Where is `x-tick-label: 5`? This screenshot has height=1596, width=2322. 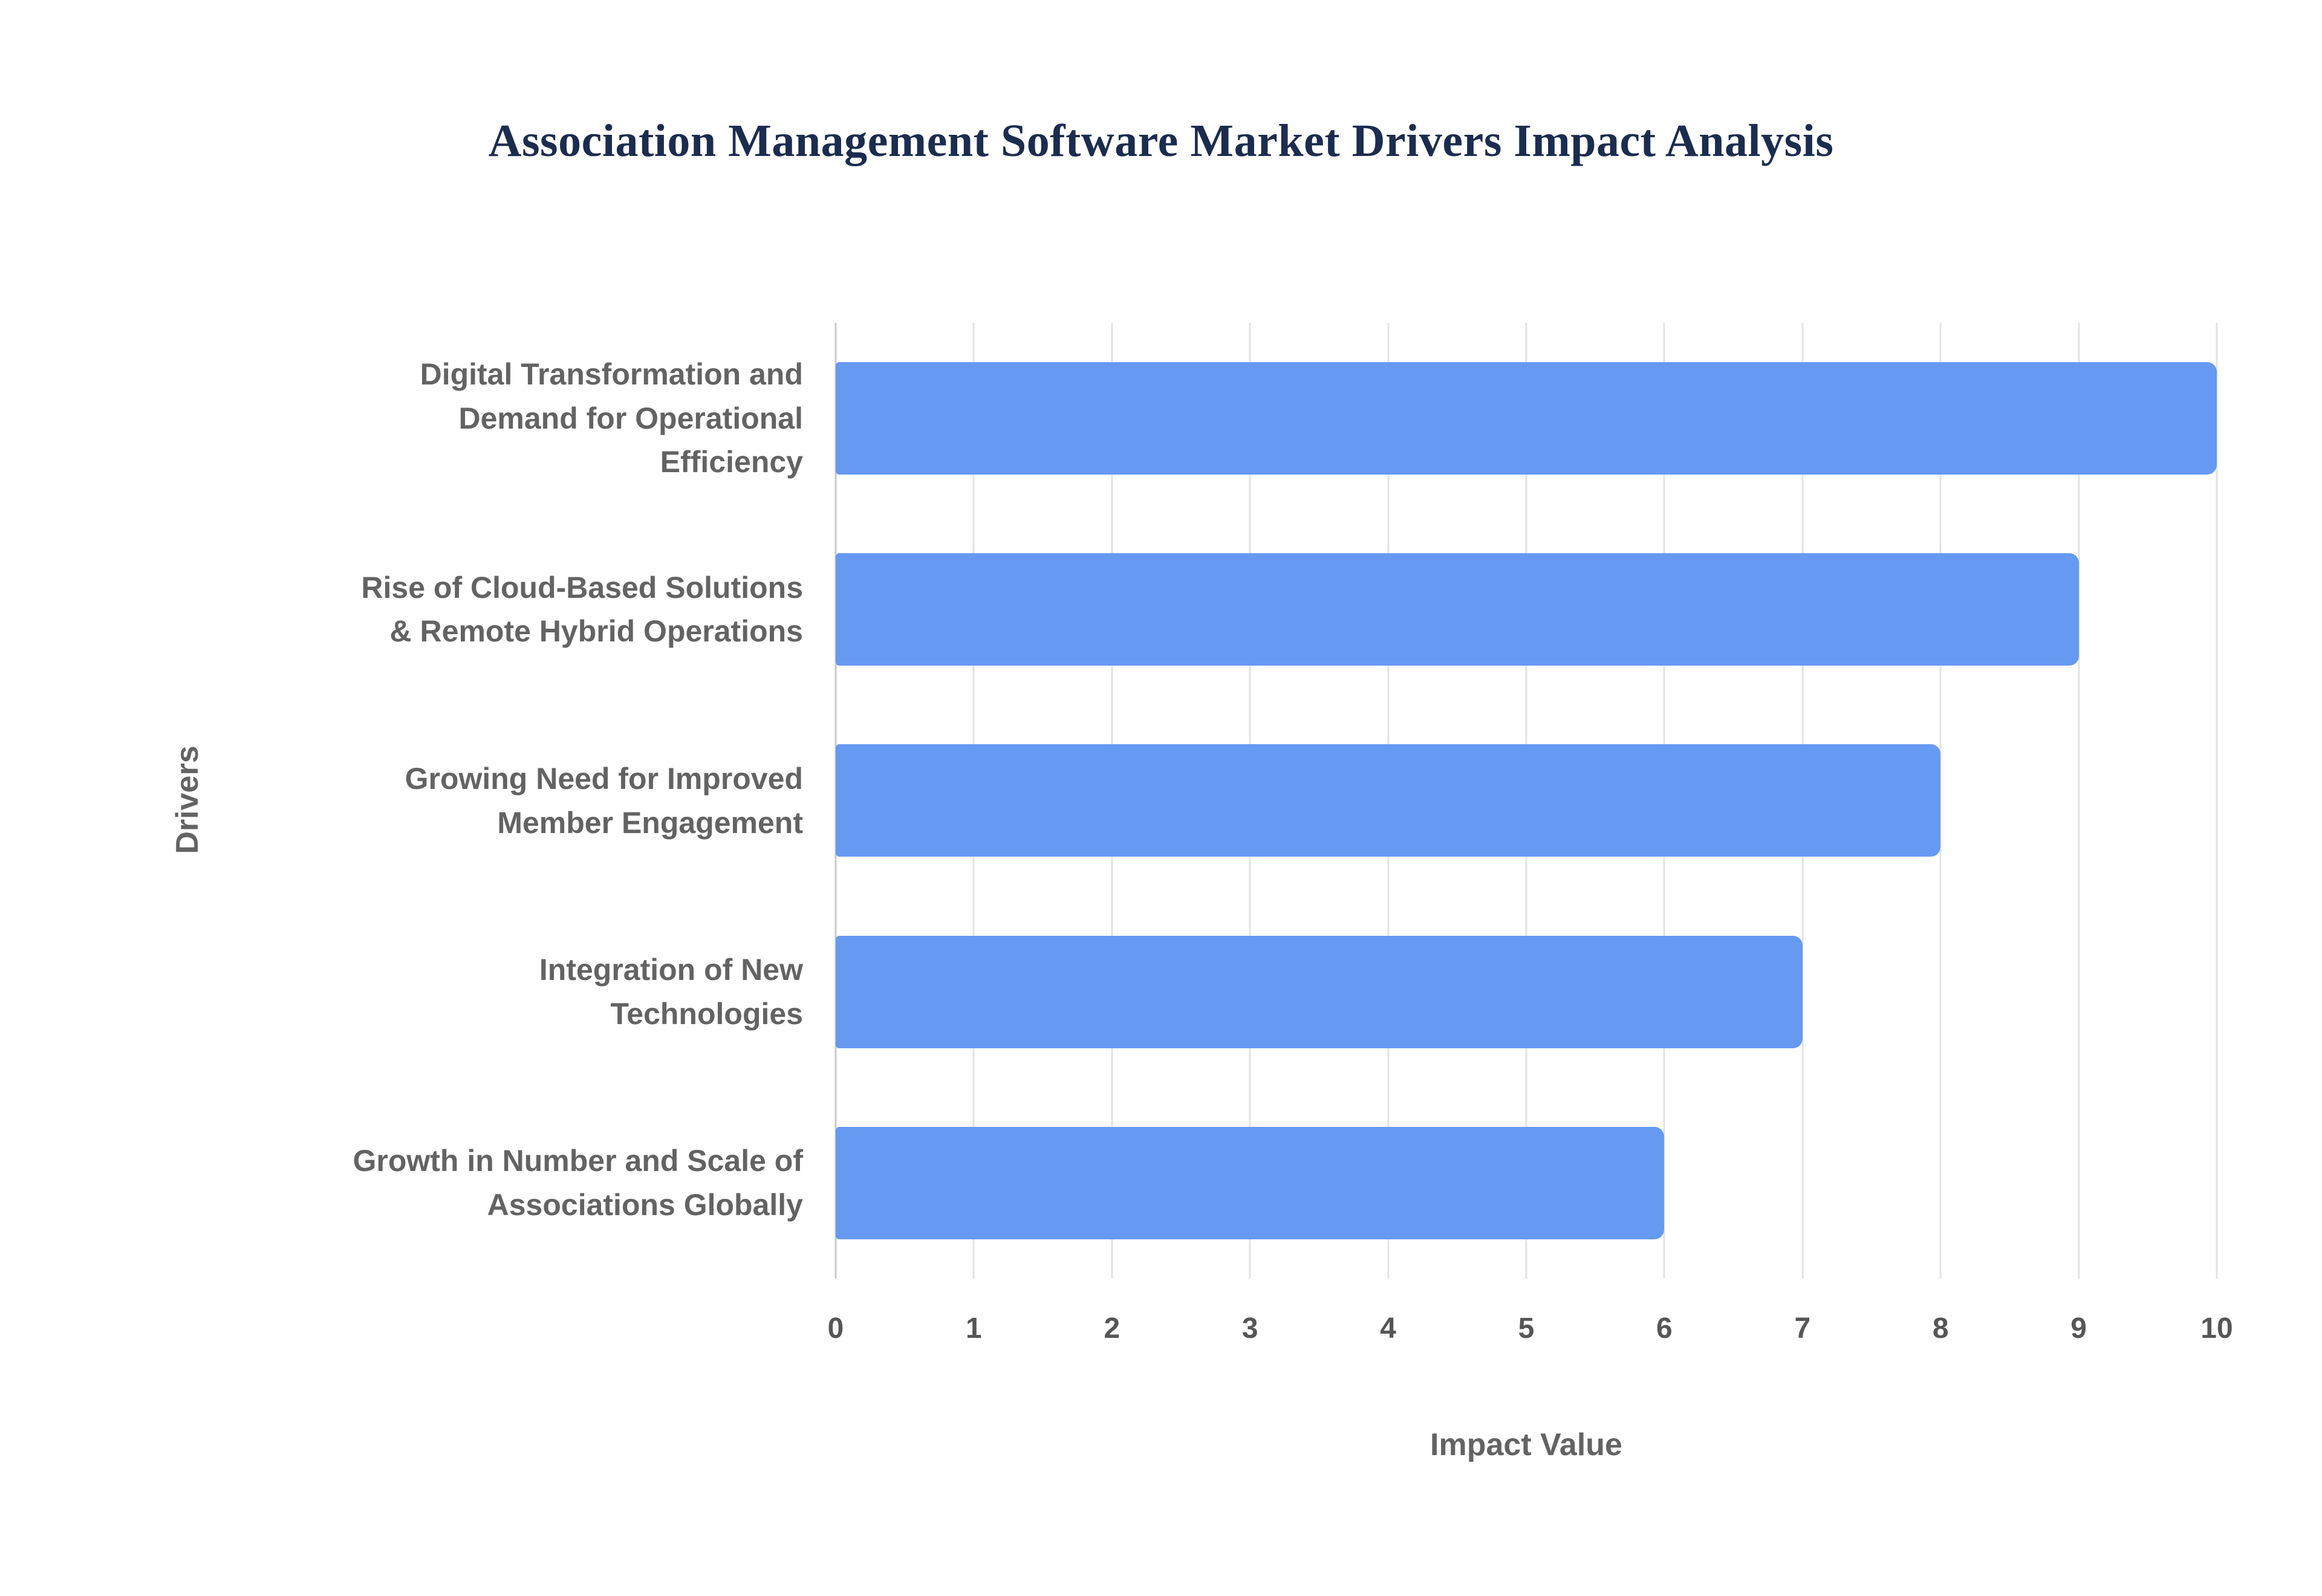
x-tick-label: 5 is located at coordinates (1526, 1328).